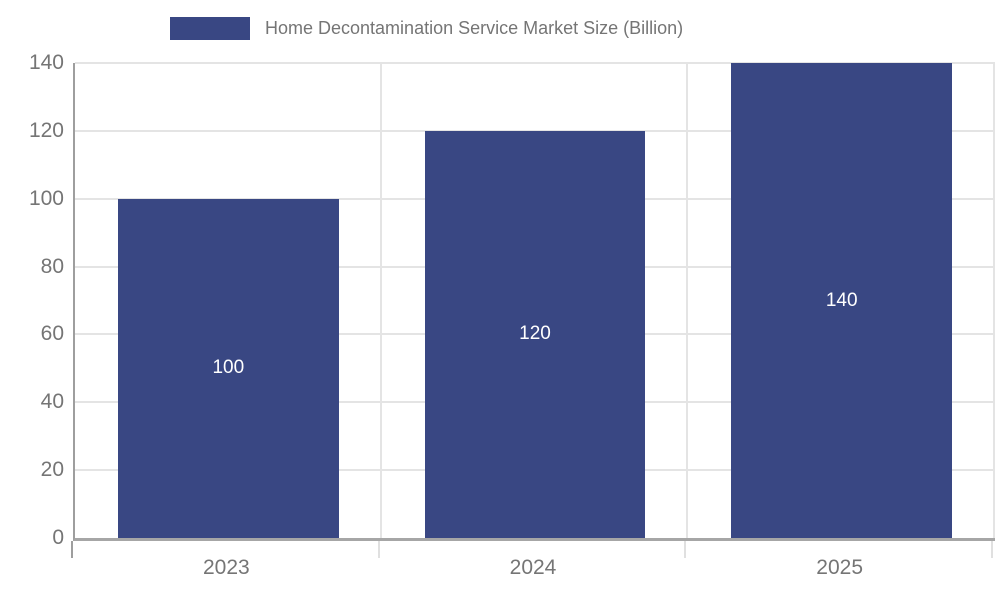 The width and height of the screenshot is (1000, 600). Describe the element at coordinates (226, 567) in the screenshot. I see `x-tick-label-2023: 2023` at that location.